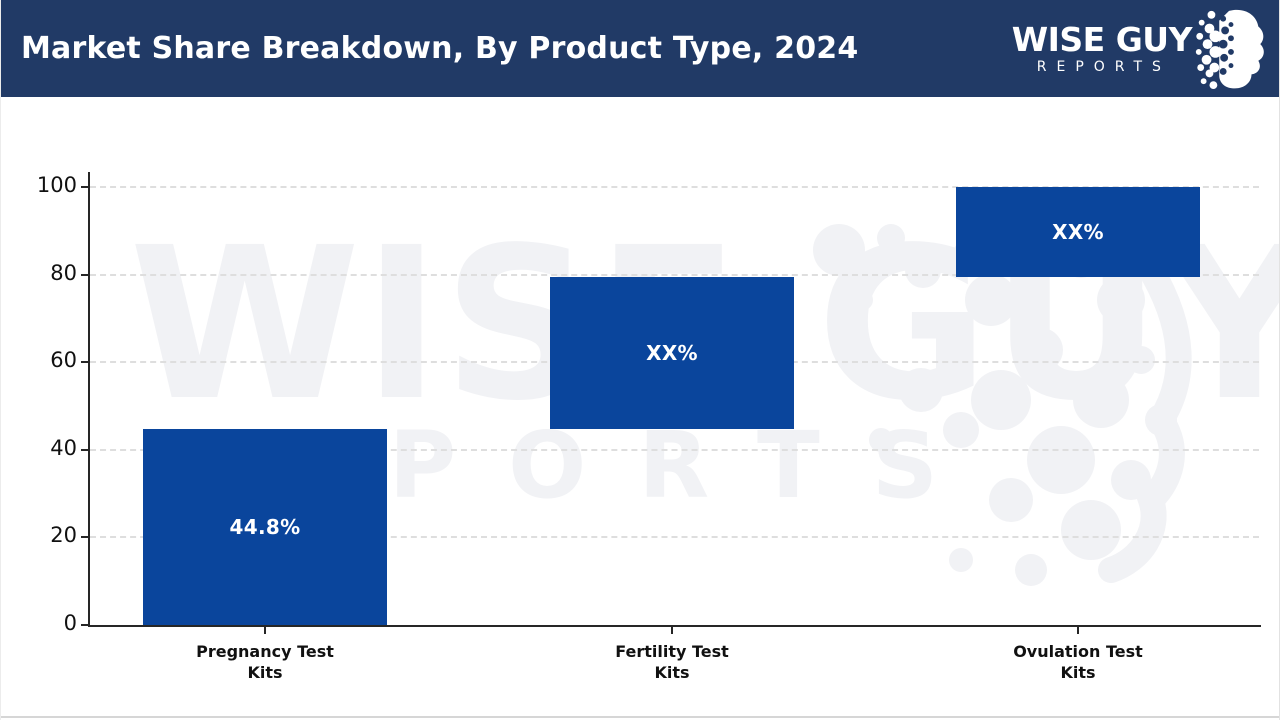 The height and width of the screenshot is (720, 1280). What do you see at coordinates (1229, 49) in the screenshot?
I see `logo-head-icon` at bounding box center [1229, 49].